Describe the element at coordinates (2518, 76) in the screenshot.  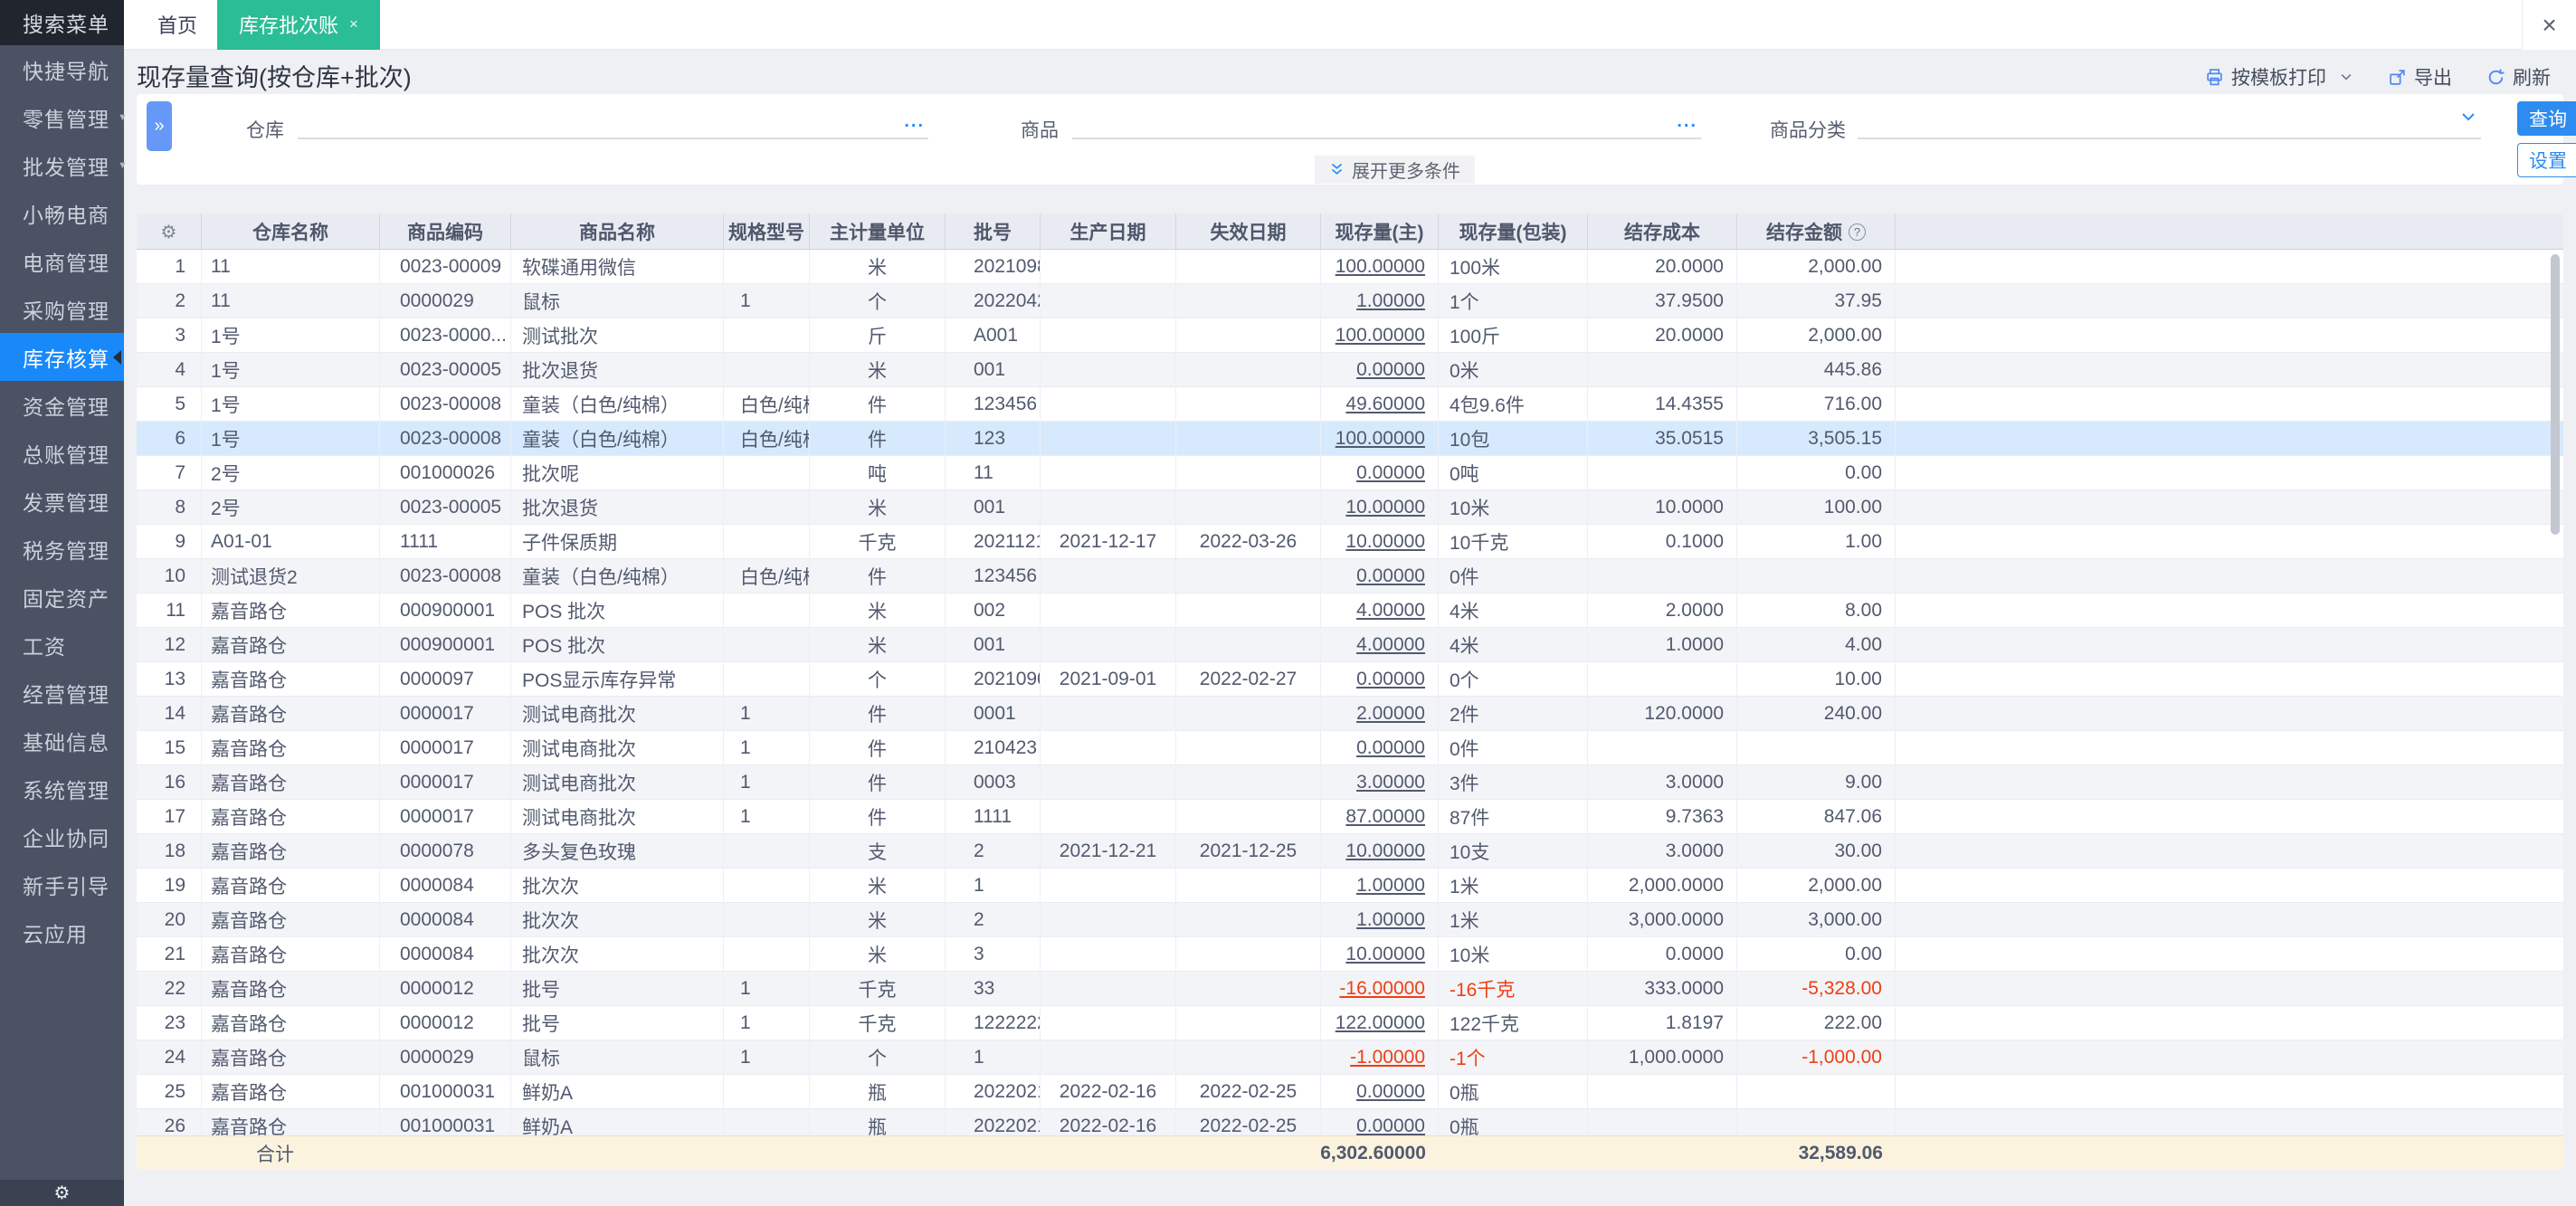
I see `refresh-button: 刷新` at that location.